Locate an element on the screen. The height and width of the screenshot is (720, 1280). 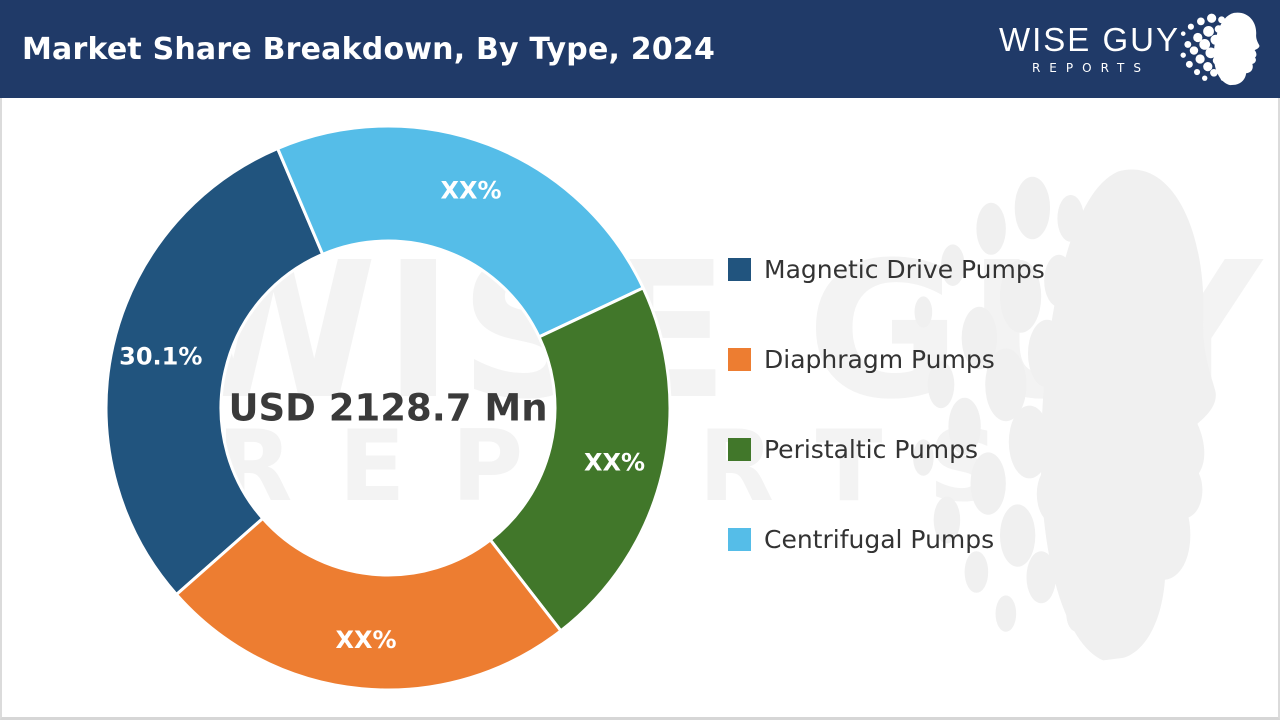
legend-item-label: Diaphragm Pumps is located at coordinates (879, 359).